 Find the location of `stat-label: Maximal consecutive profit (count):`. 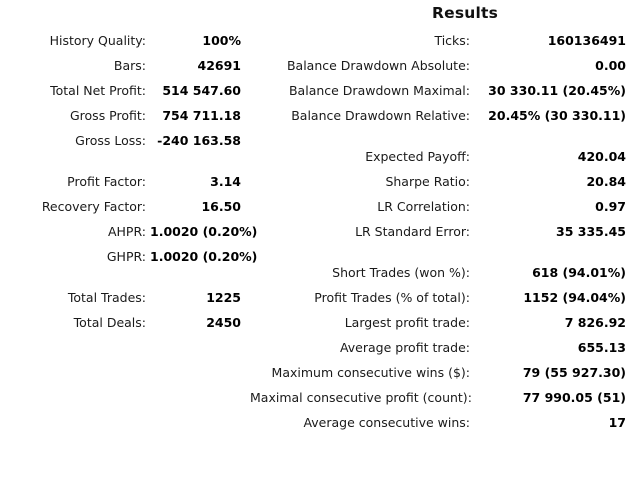

stat-label: Maximal consecutive profit (count): is located at coordinates (361, 397).